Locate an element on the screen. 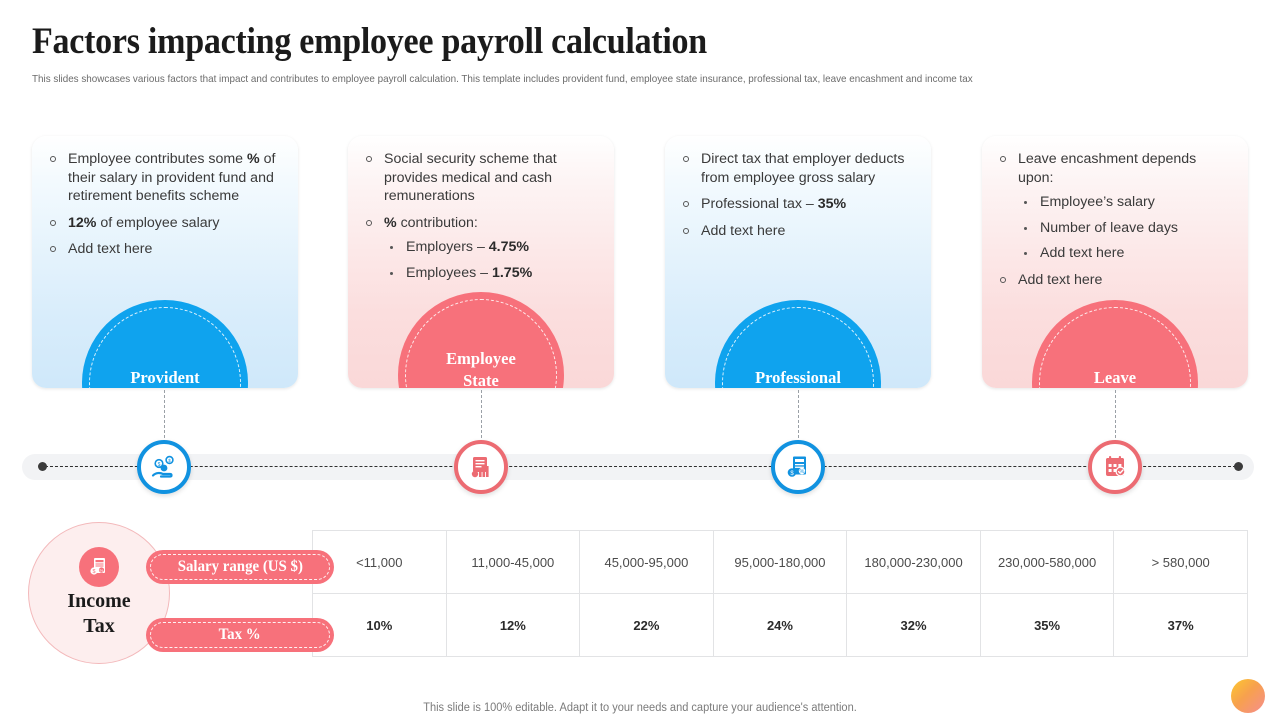 The image size is (1280, 720). table-cell-rate: 37% is located at coordinates (1180, 625).